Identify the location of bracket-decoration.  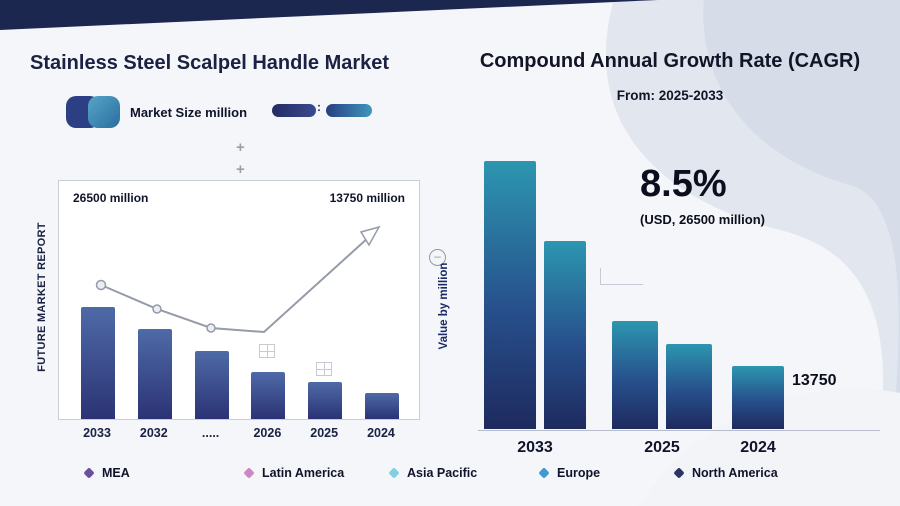
(621, 276).